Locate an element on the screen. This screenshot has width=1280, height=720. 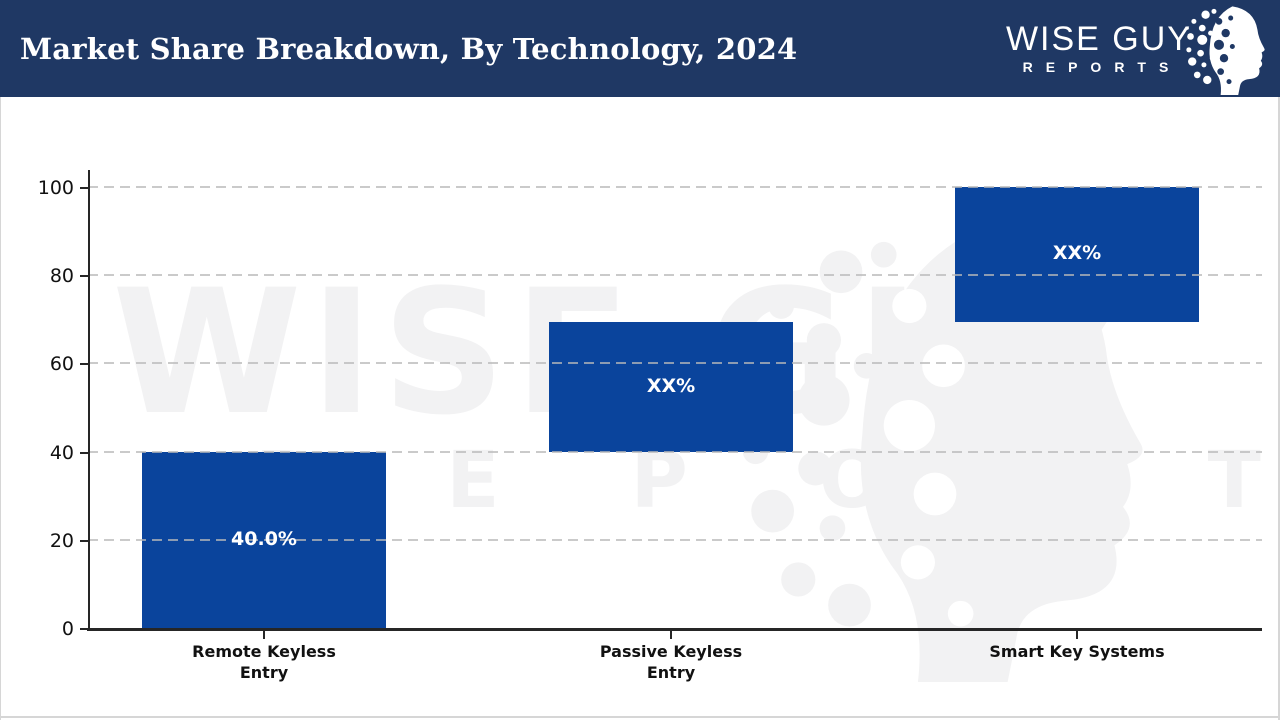
wiseguy-logo: WISE GUY REPORTS is located at coordinates (1143, 49).